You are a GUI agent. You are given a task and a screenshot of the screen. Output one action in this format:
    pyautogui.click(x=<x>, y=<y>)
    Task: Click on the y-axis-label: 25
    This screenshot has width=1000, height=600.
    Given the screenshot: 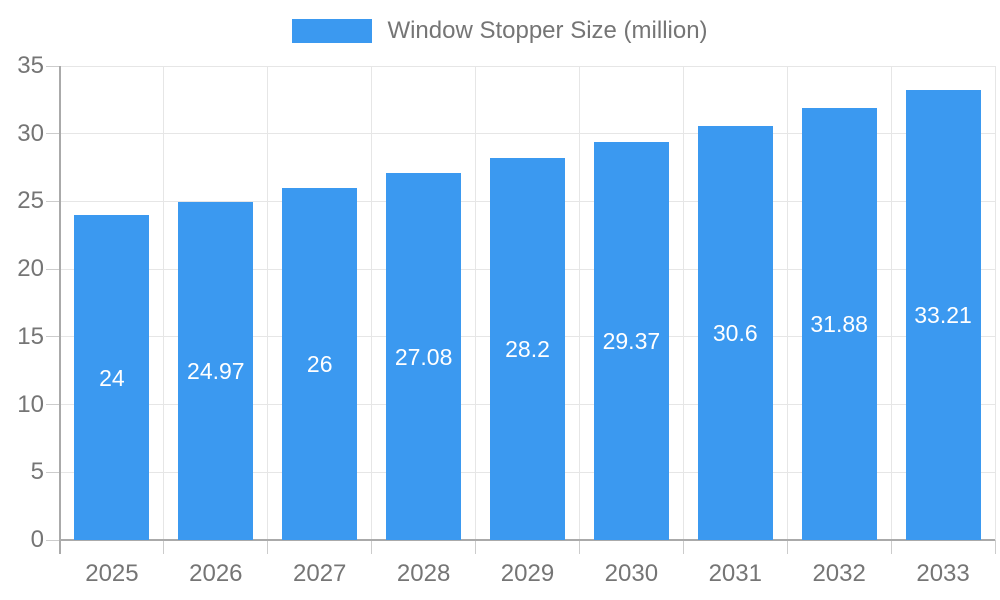 What is the action you would take?
    pyautogui.click(x=30, y=201)
    